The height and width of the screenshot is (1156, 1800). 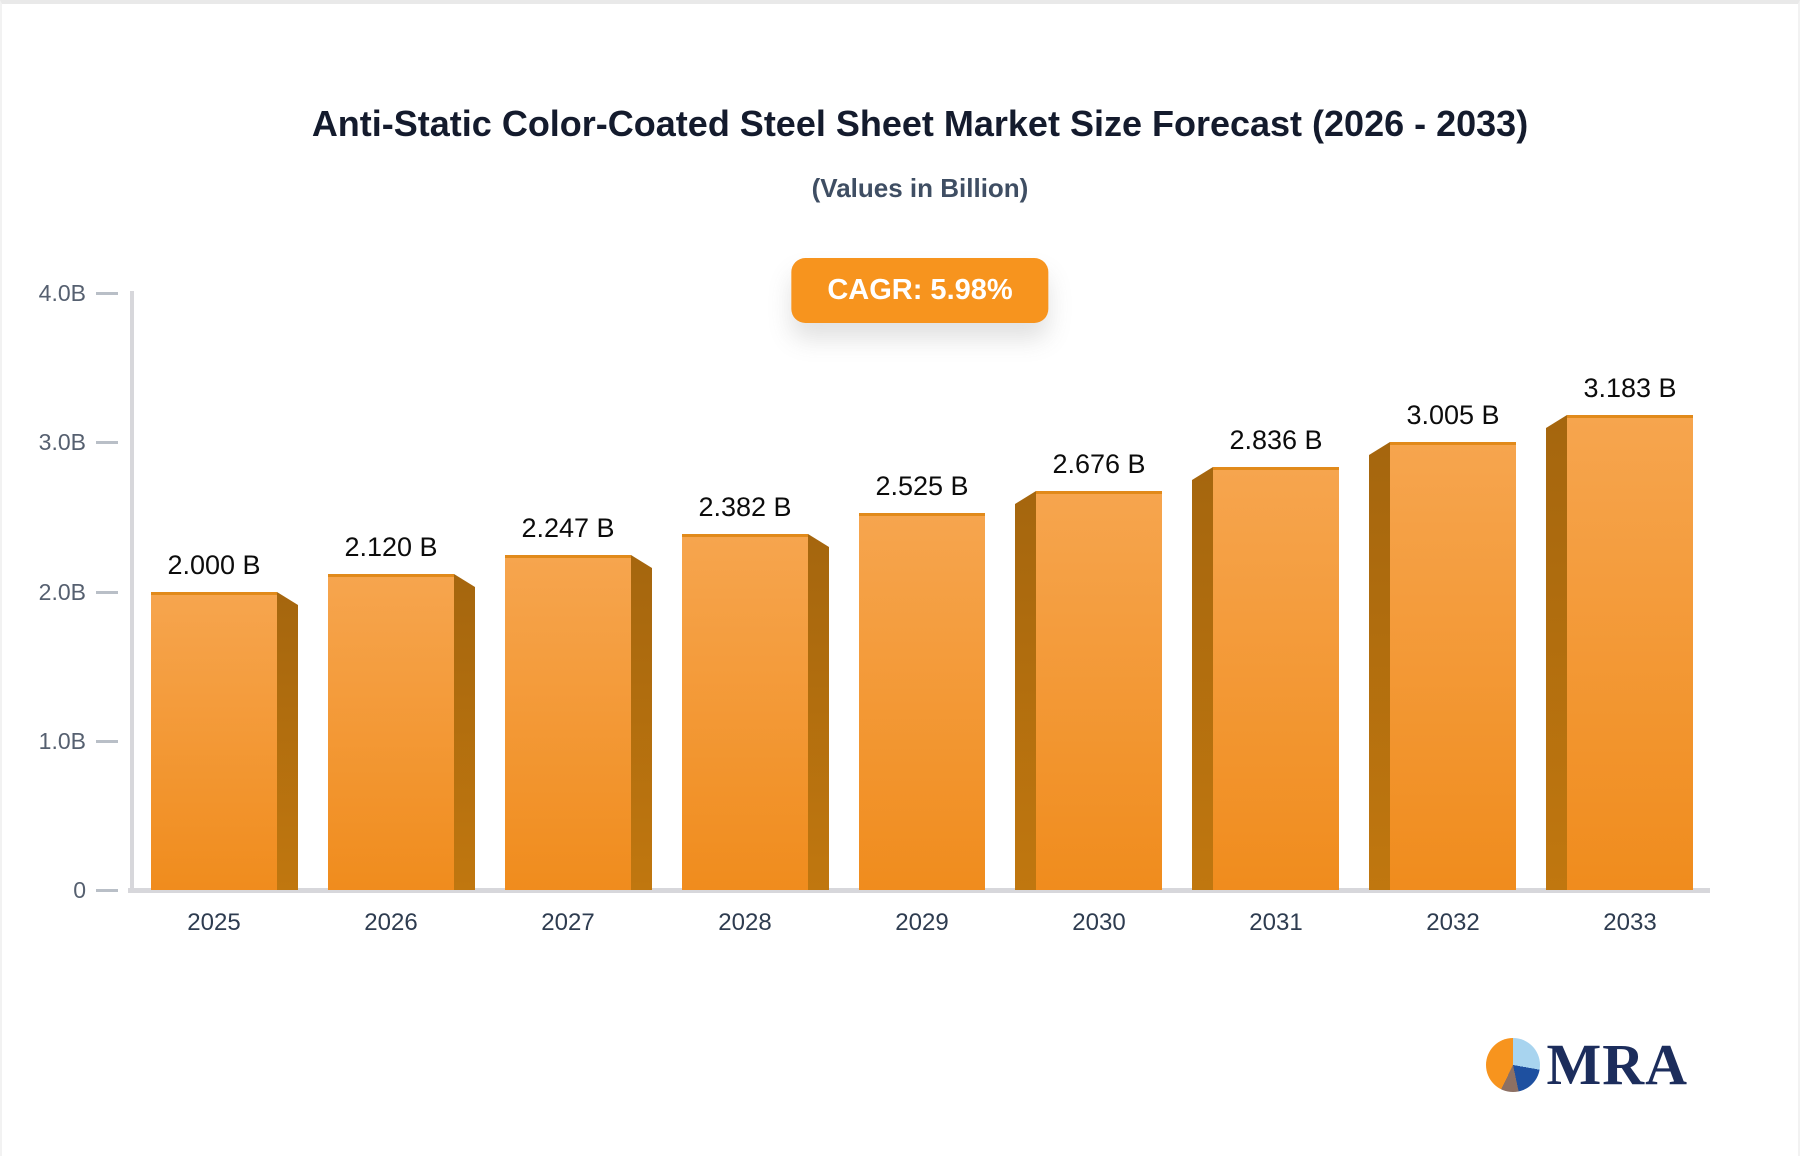 I want to click on x-tick-label: 2030, so click(x=1099, y=922).